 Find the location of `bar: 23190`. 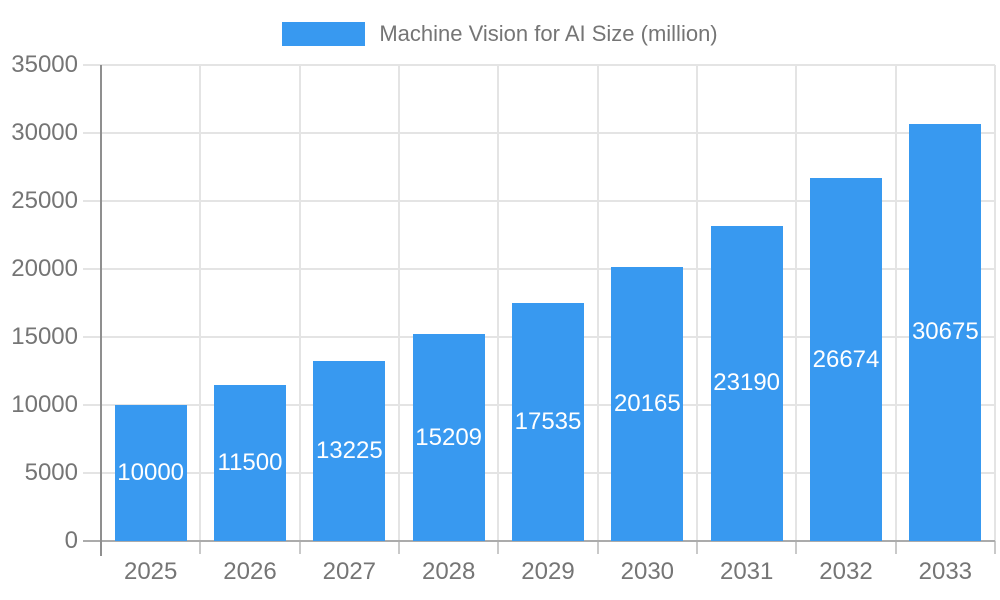

bar: 23190 is located at coordinates (746, 383).